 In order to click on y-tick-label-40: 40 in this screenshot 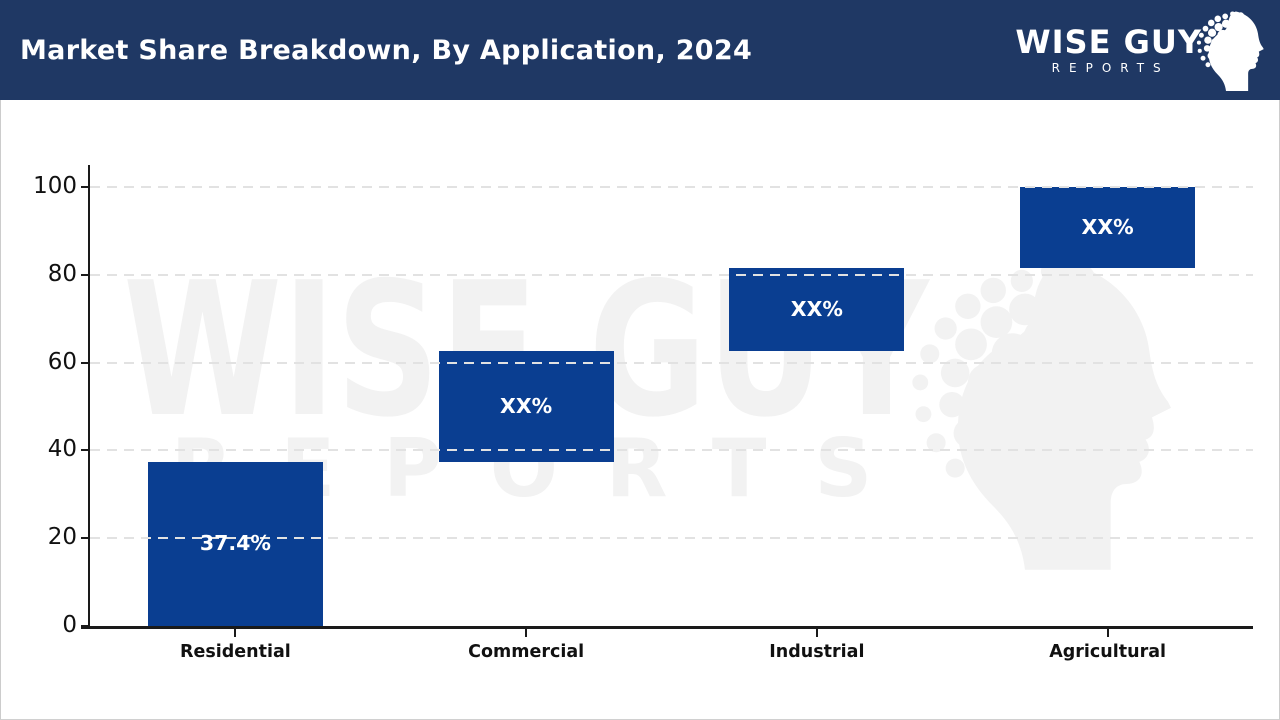, I will do `click(62, 449)`.